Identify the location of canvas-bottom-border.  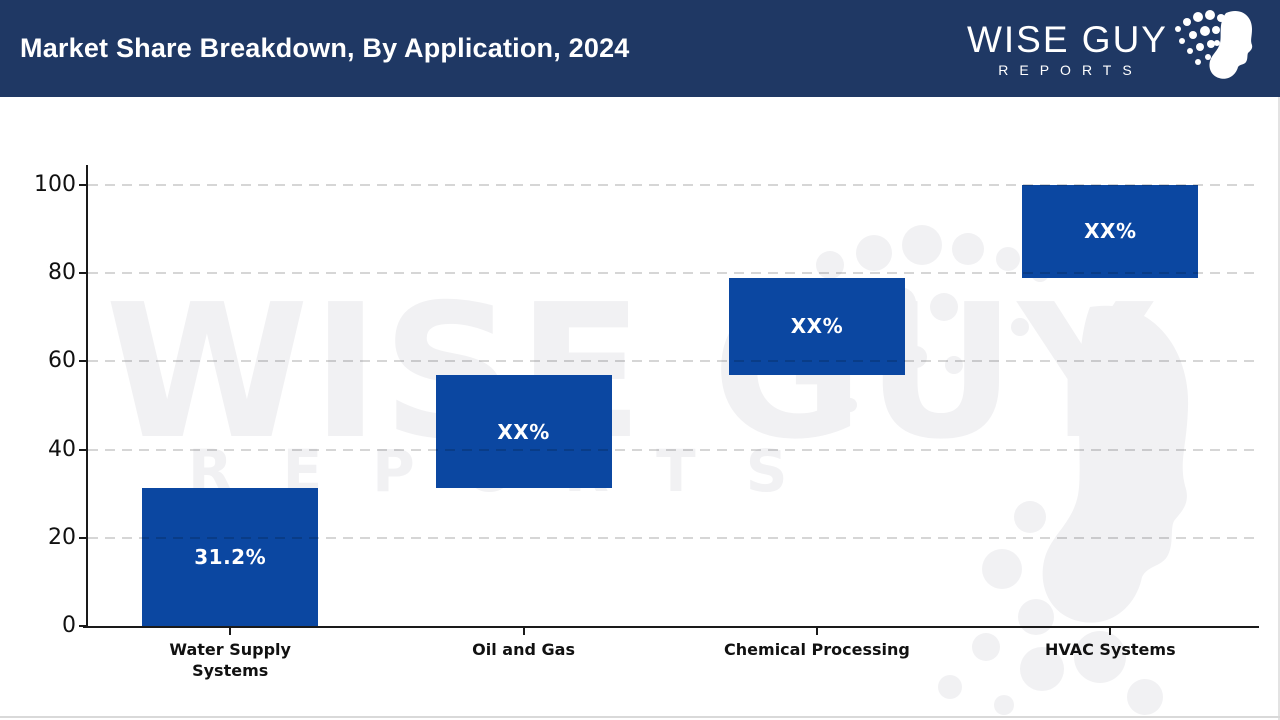
(640, 717).